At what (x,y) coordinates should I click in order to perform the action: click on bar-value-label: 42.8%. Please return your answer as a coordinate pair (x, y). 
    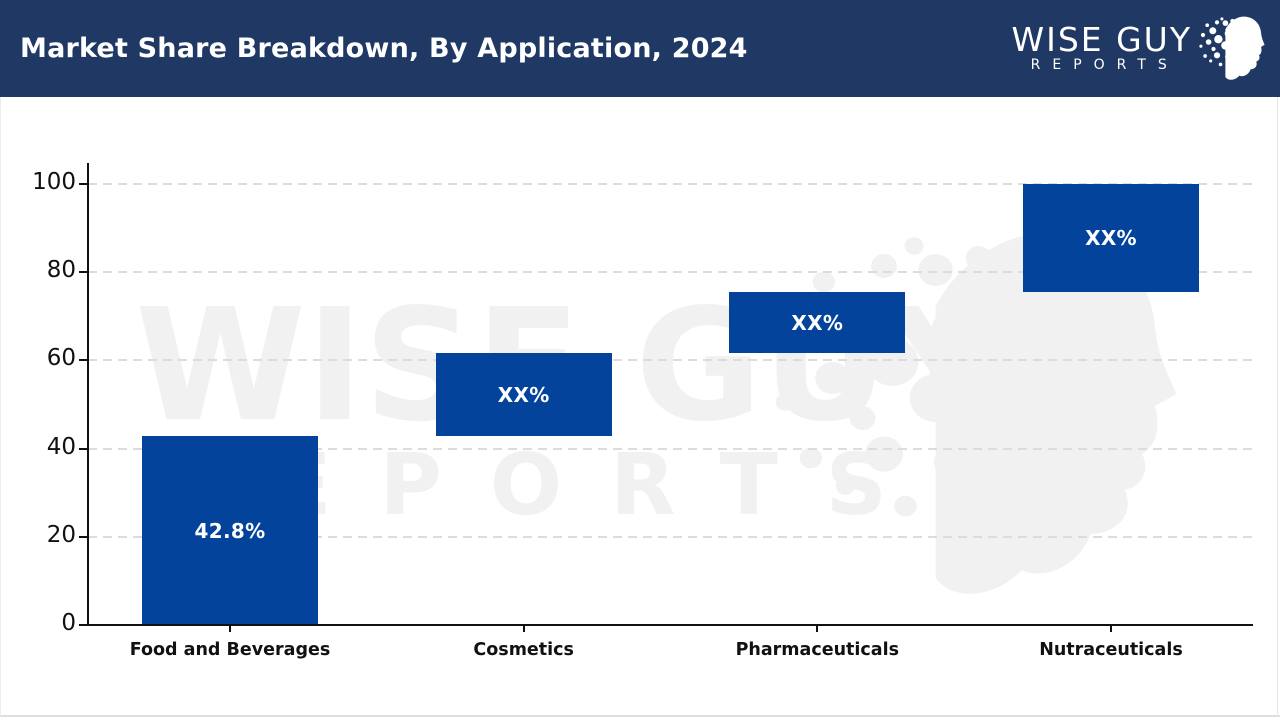
    Looking at the image, I should click on (230, 530).